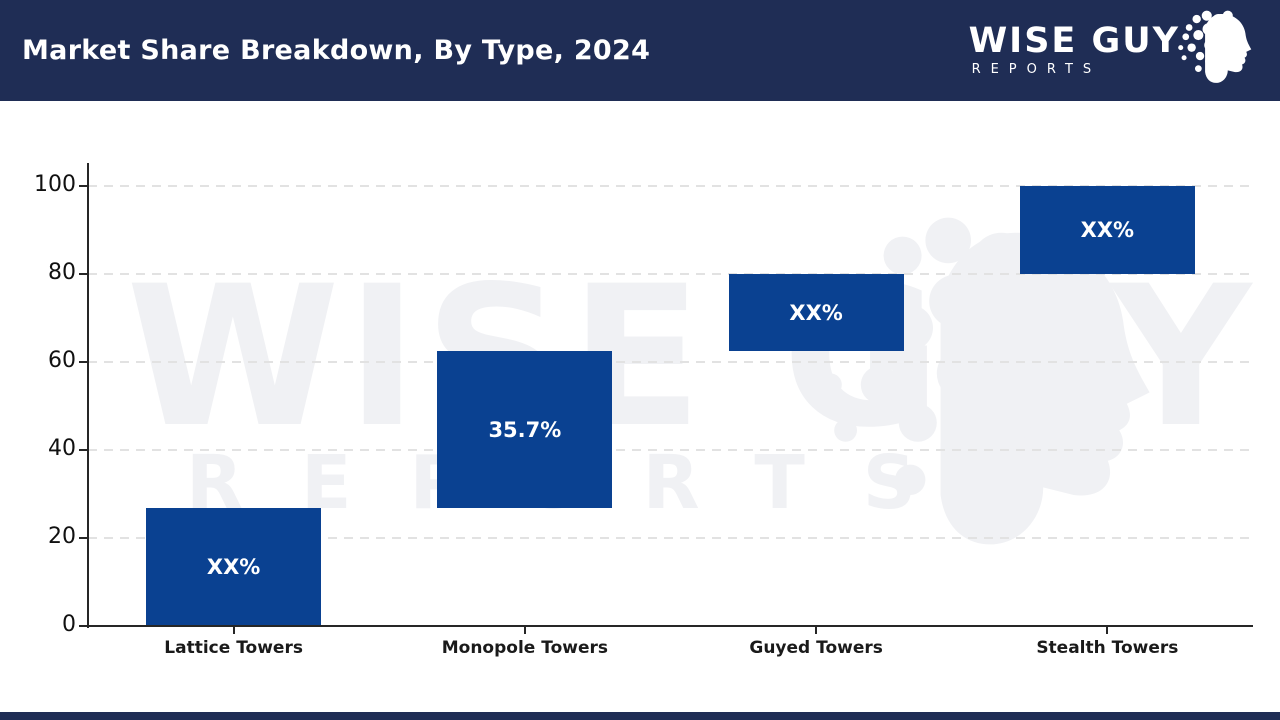 This screenshot has width=1280, height=720. I want to click on bar-value-label: 35.7%, so click(525, 429).